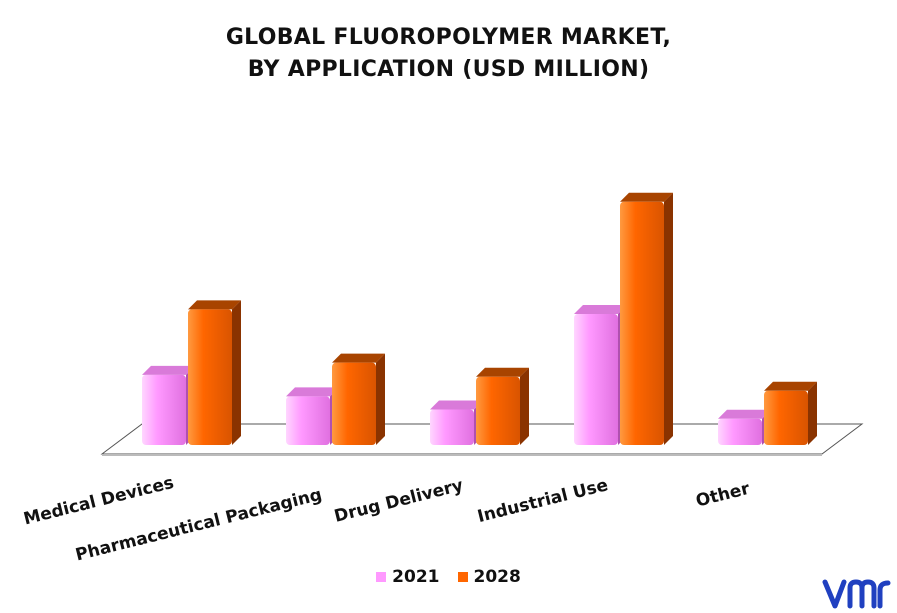  I want to click on chart-floor-edge, so click(462, 455).